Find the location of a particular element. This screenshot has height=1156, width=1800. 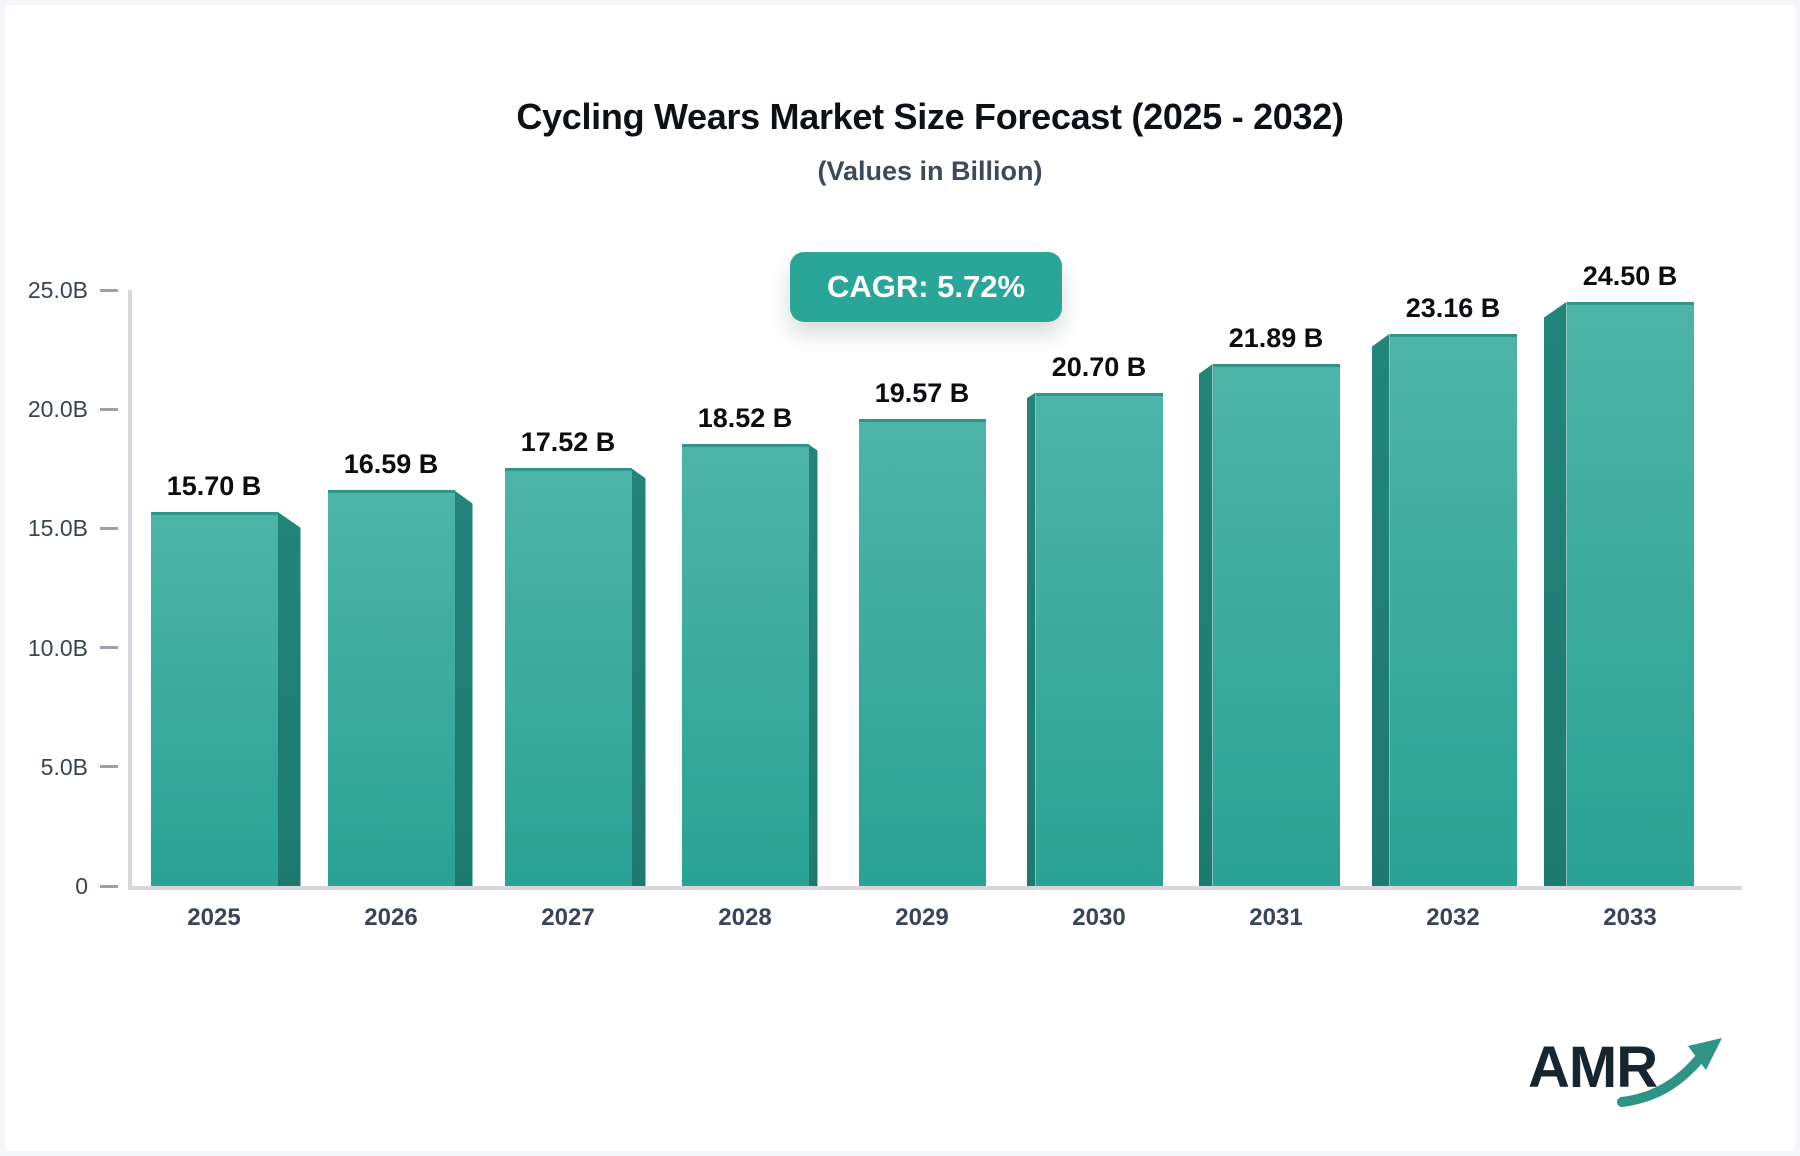

x-axis-label: 2026 is located at coordinates (391, 917).